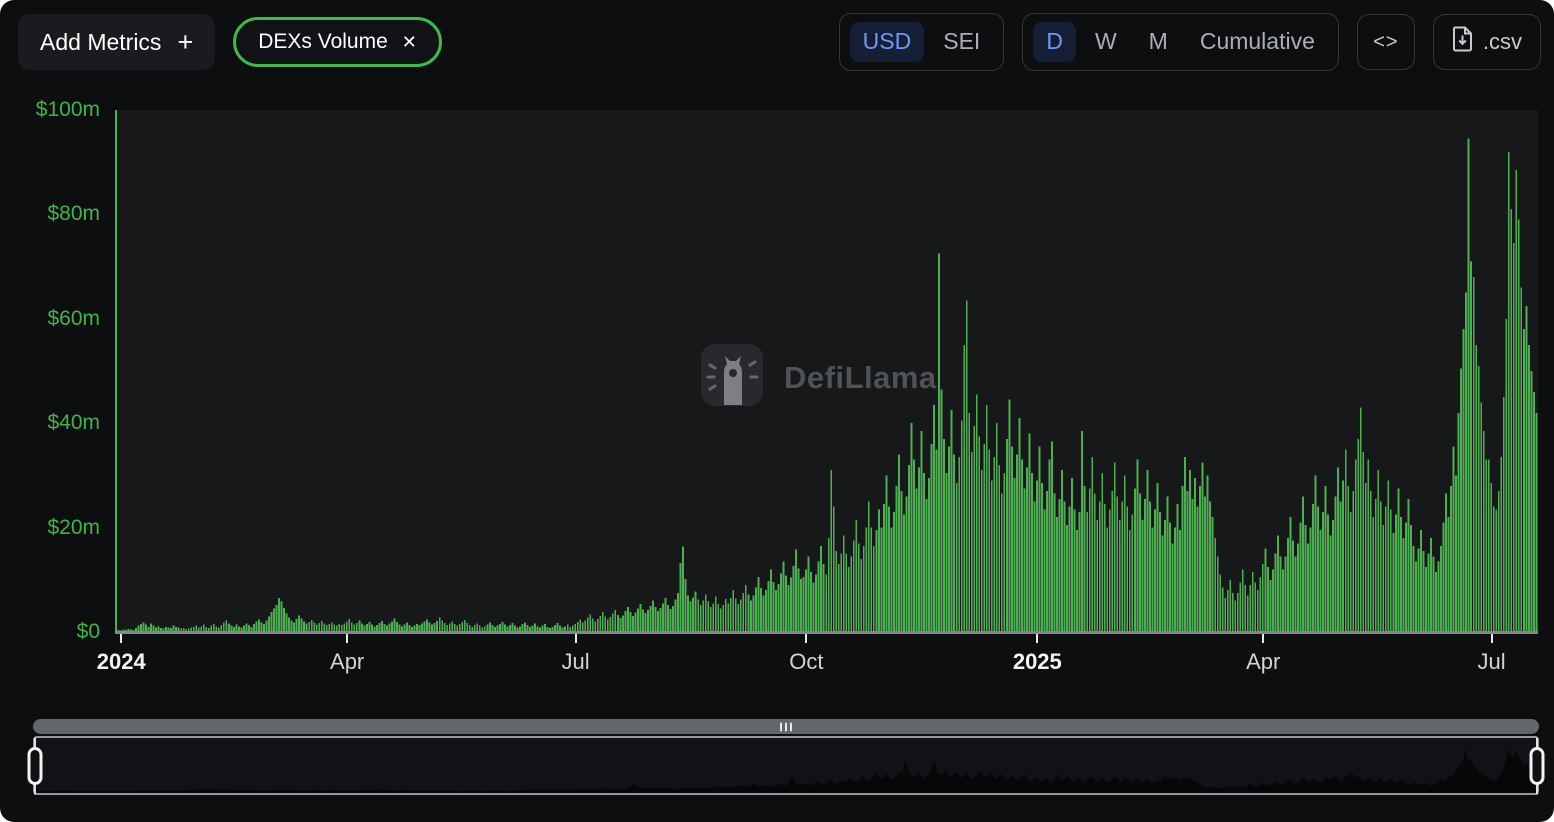  Describe the element at coordinates (73, 214) in the screenshot. I see `y-axis-label: $80m` at that location.